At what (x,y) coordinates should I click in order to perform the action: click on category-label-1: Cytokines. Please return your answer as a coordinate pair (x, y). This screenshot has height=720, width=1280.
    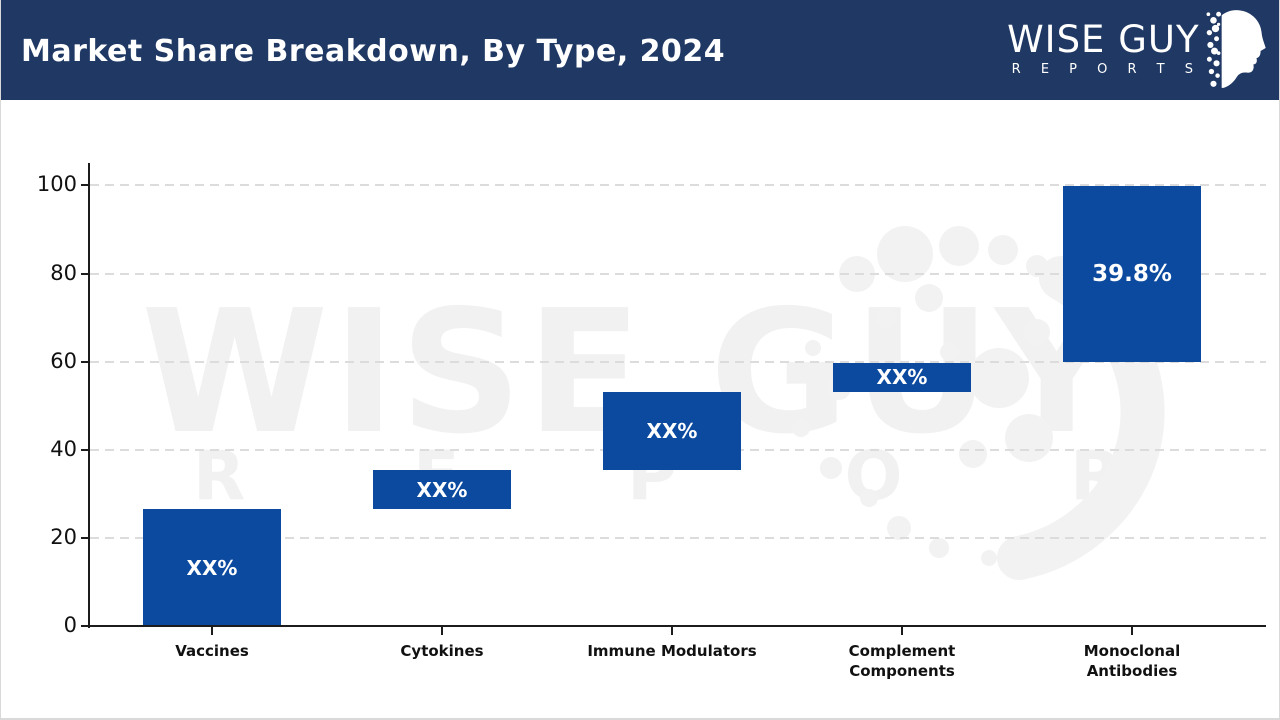
    Looking at the image, I should click on (442, 651).